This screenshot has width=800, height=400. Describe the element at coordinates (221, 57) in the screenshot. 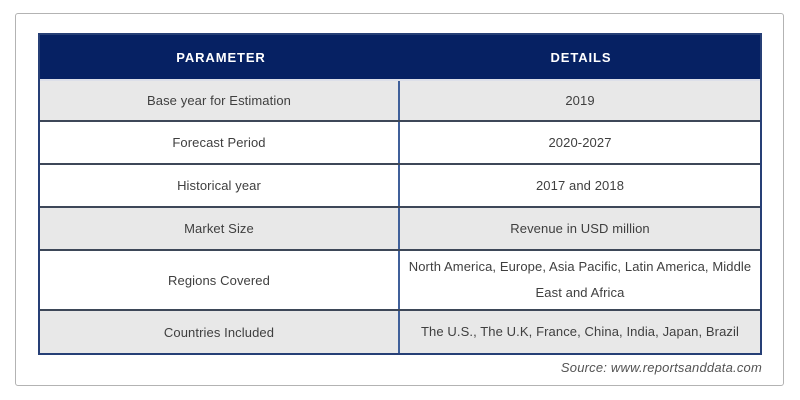

I see `column-header-parameter: PARAMETER` at that location.